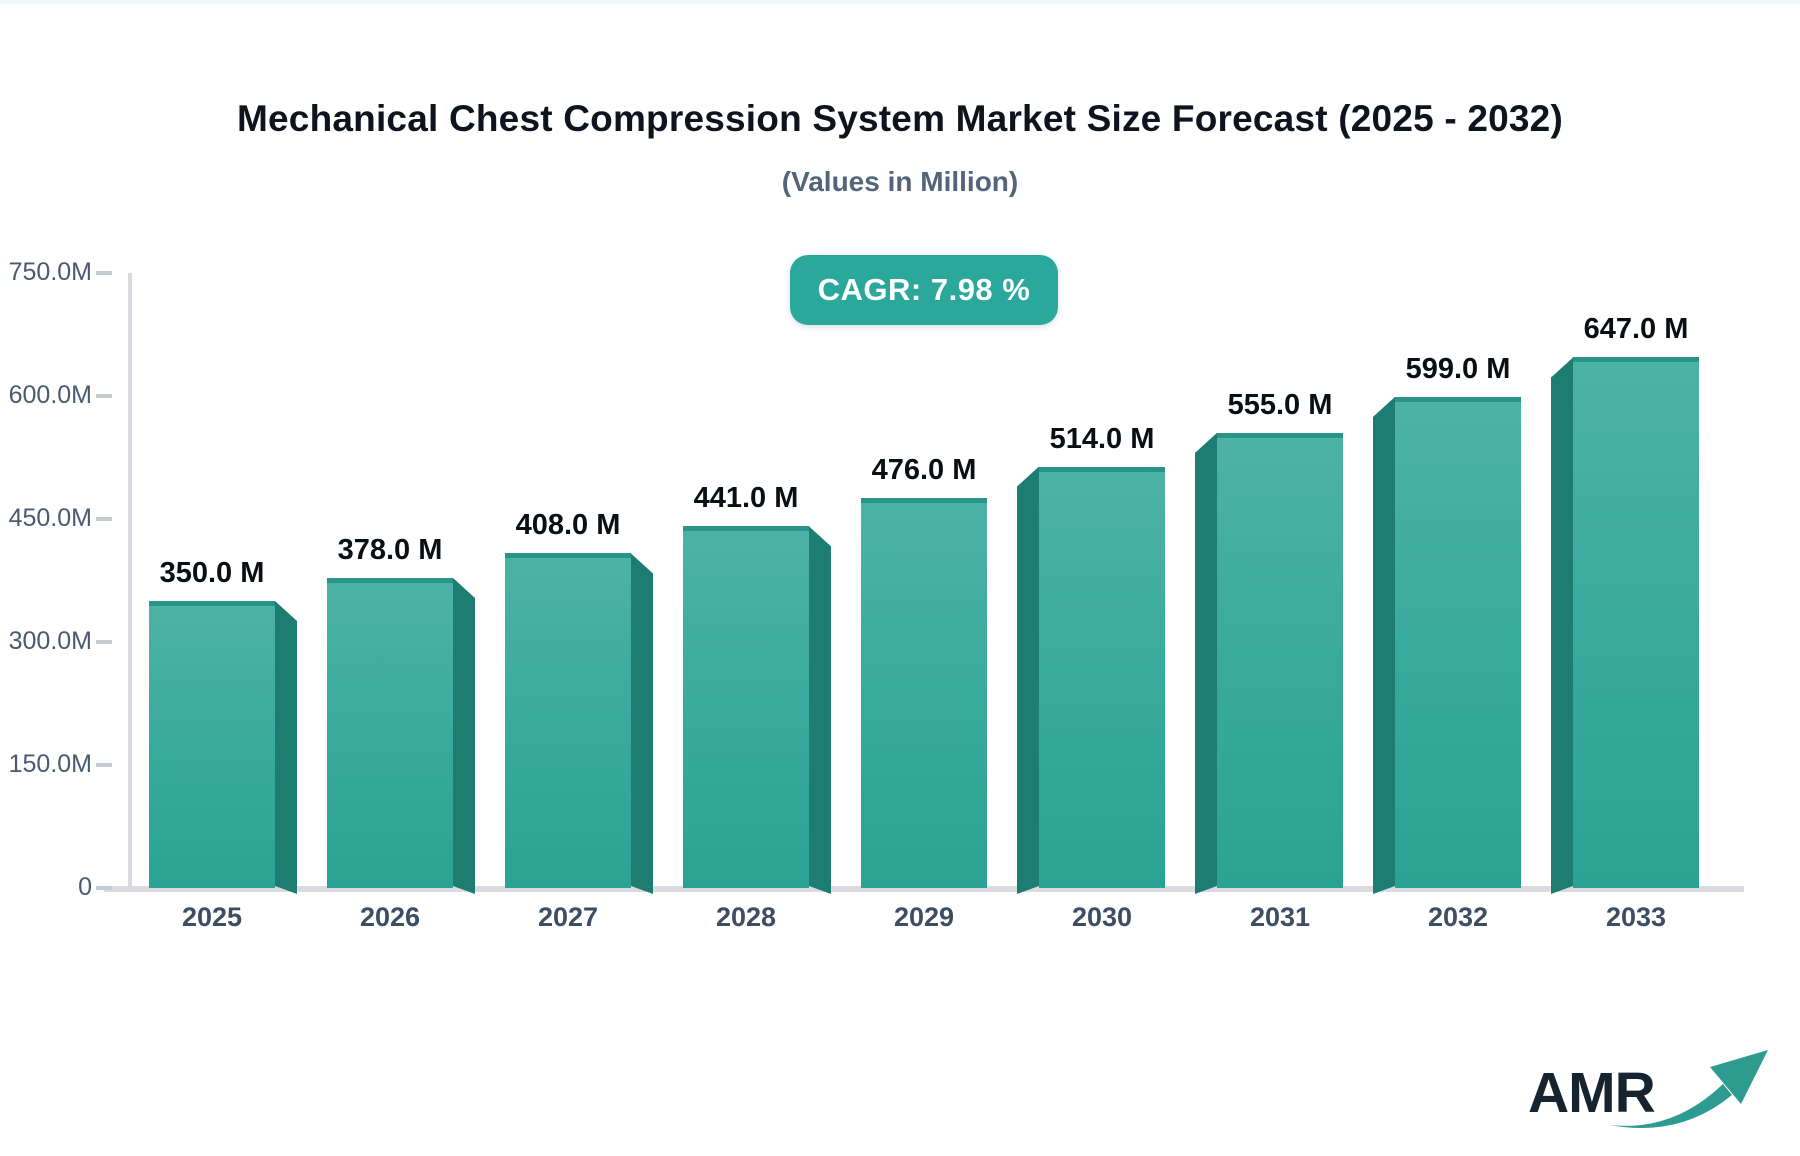  I want to click on bar-value-label: 555.0 M, so click(1280, 404).